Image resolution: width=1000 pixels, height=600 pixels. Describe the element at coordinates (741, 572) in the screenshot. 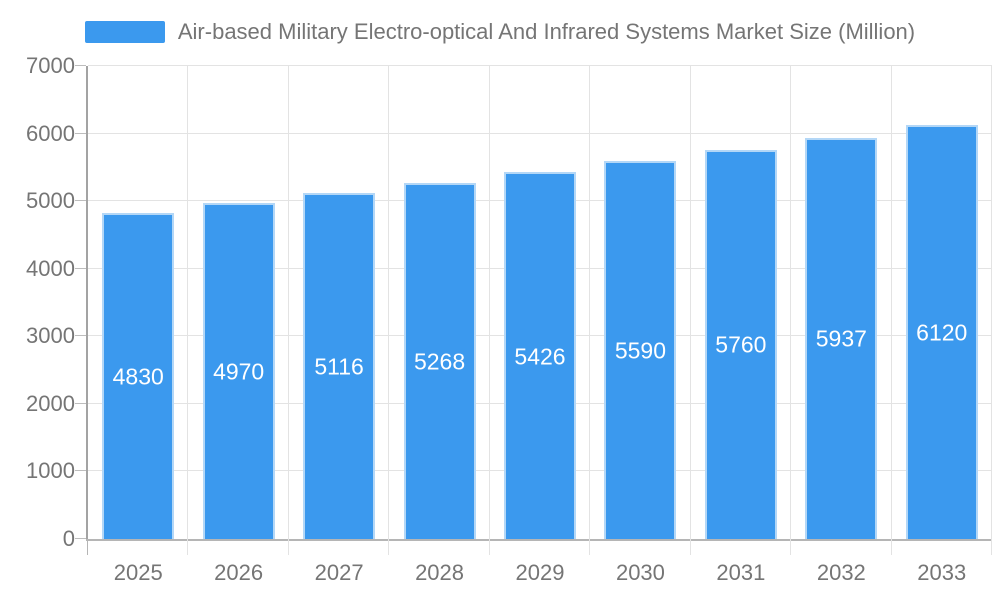

I see `x-tick-label: 2031` at that location.